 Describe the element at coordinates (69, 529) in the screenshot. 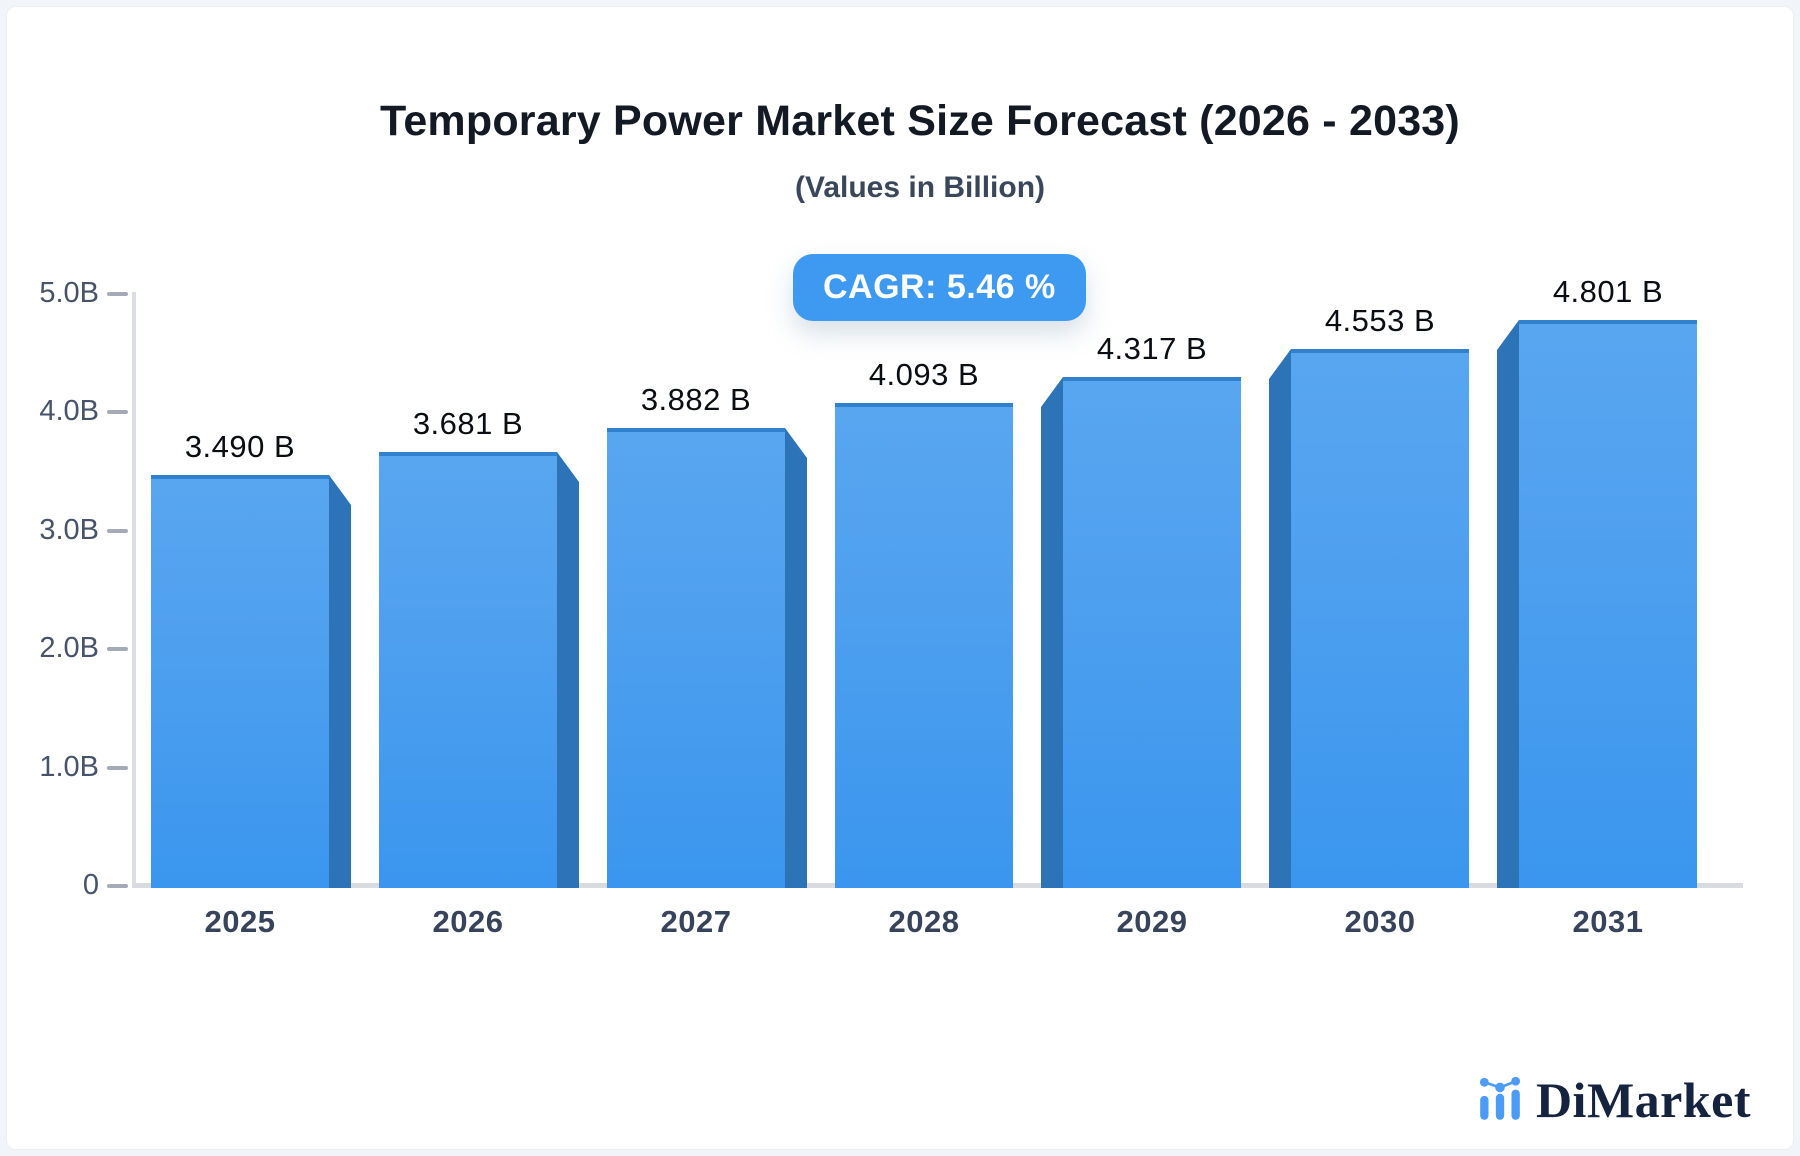

I see `y-axis-tick-label: 3.0B` at that location.